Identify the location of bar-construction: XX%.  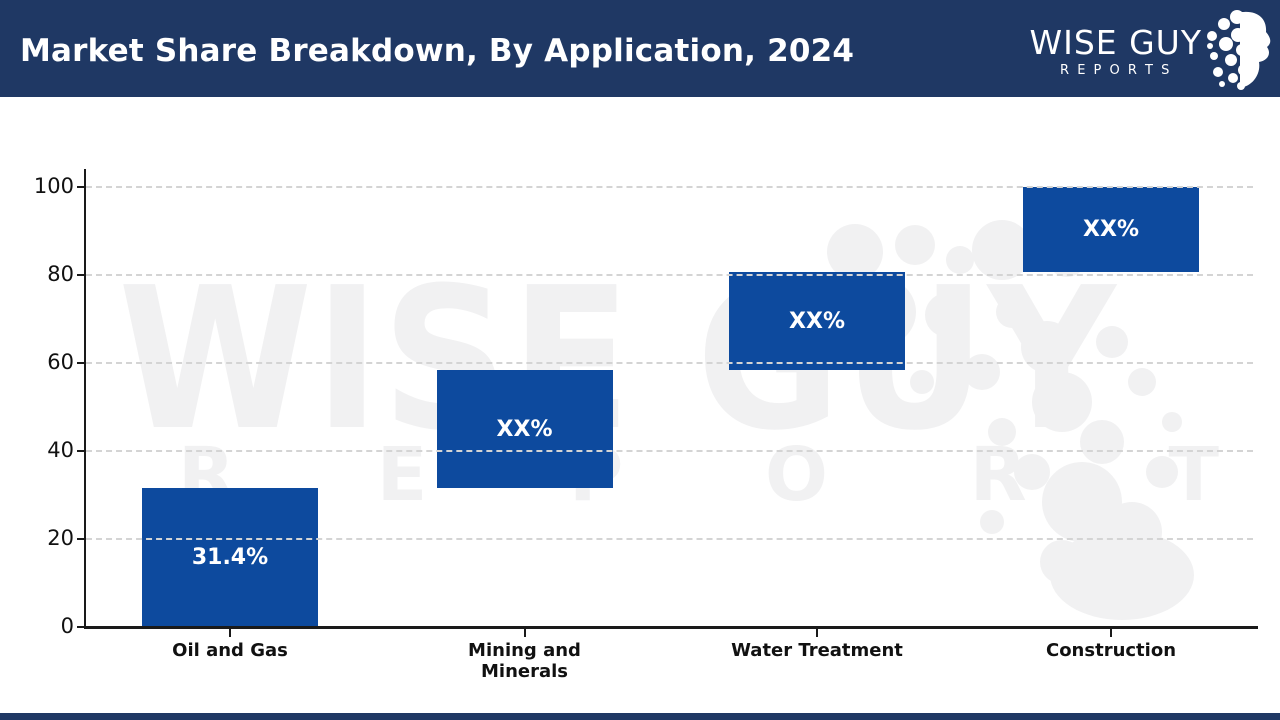
(1111, 229).